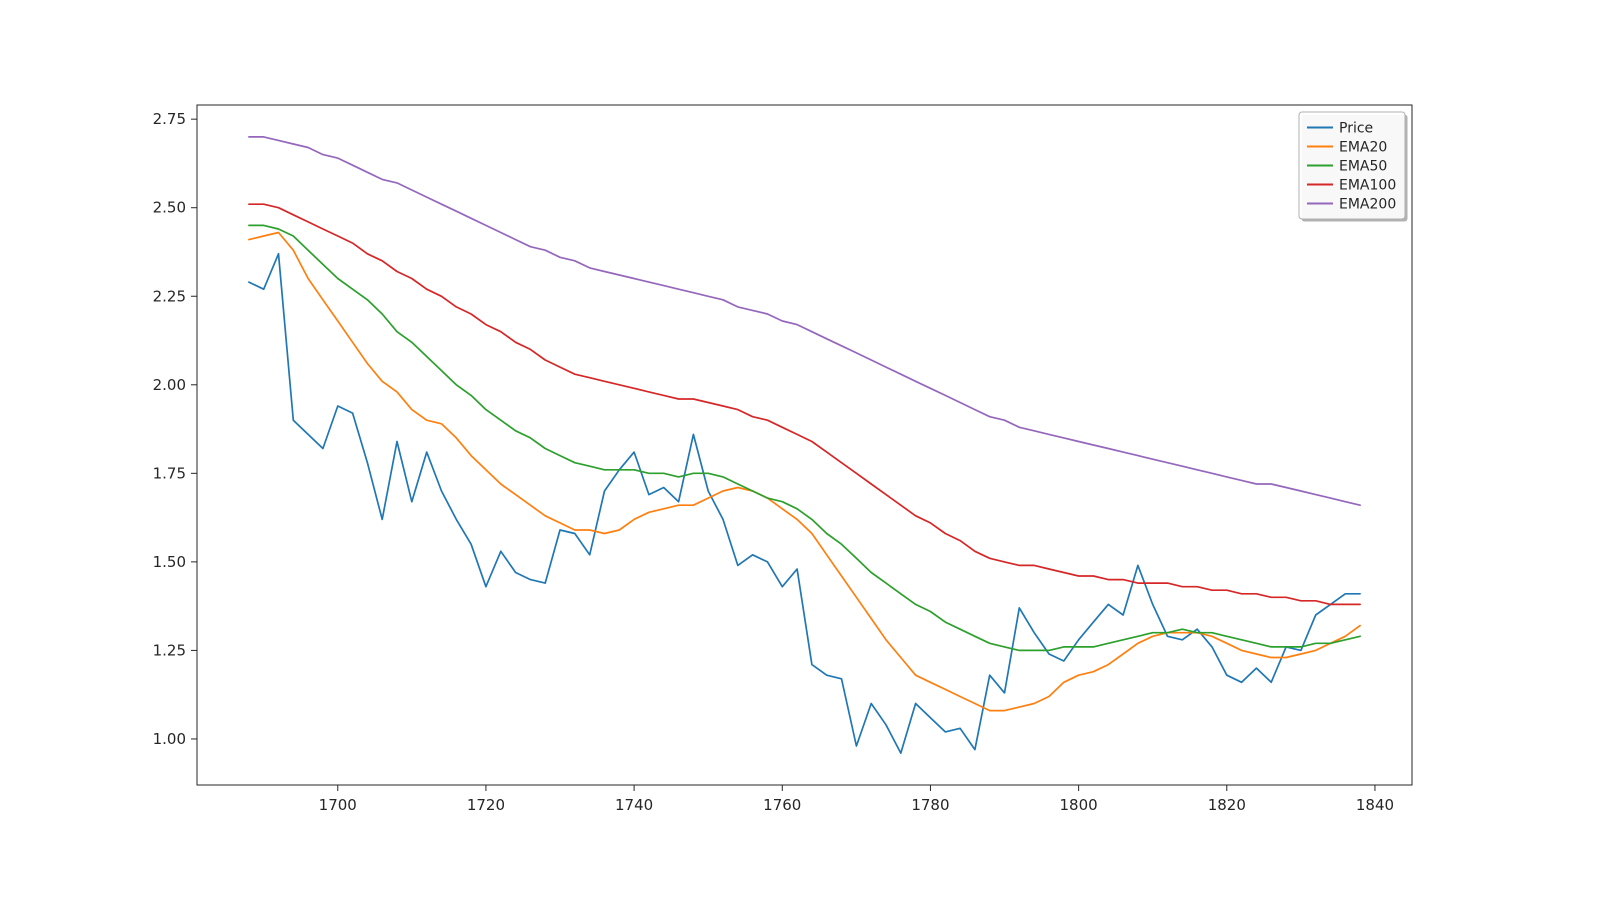  What do you see at coordinates (782, 805) in the screenshot?
I see `x-tick-label: 1760` at bounding box center [782, 805].